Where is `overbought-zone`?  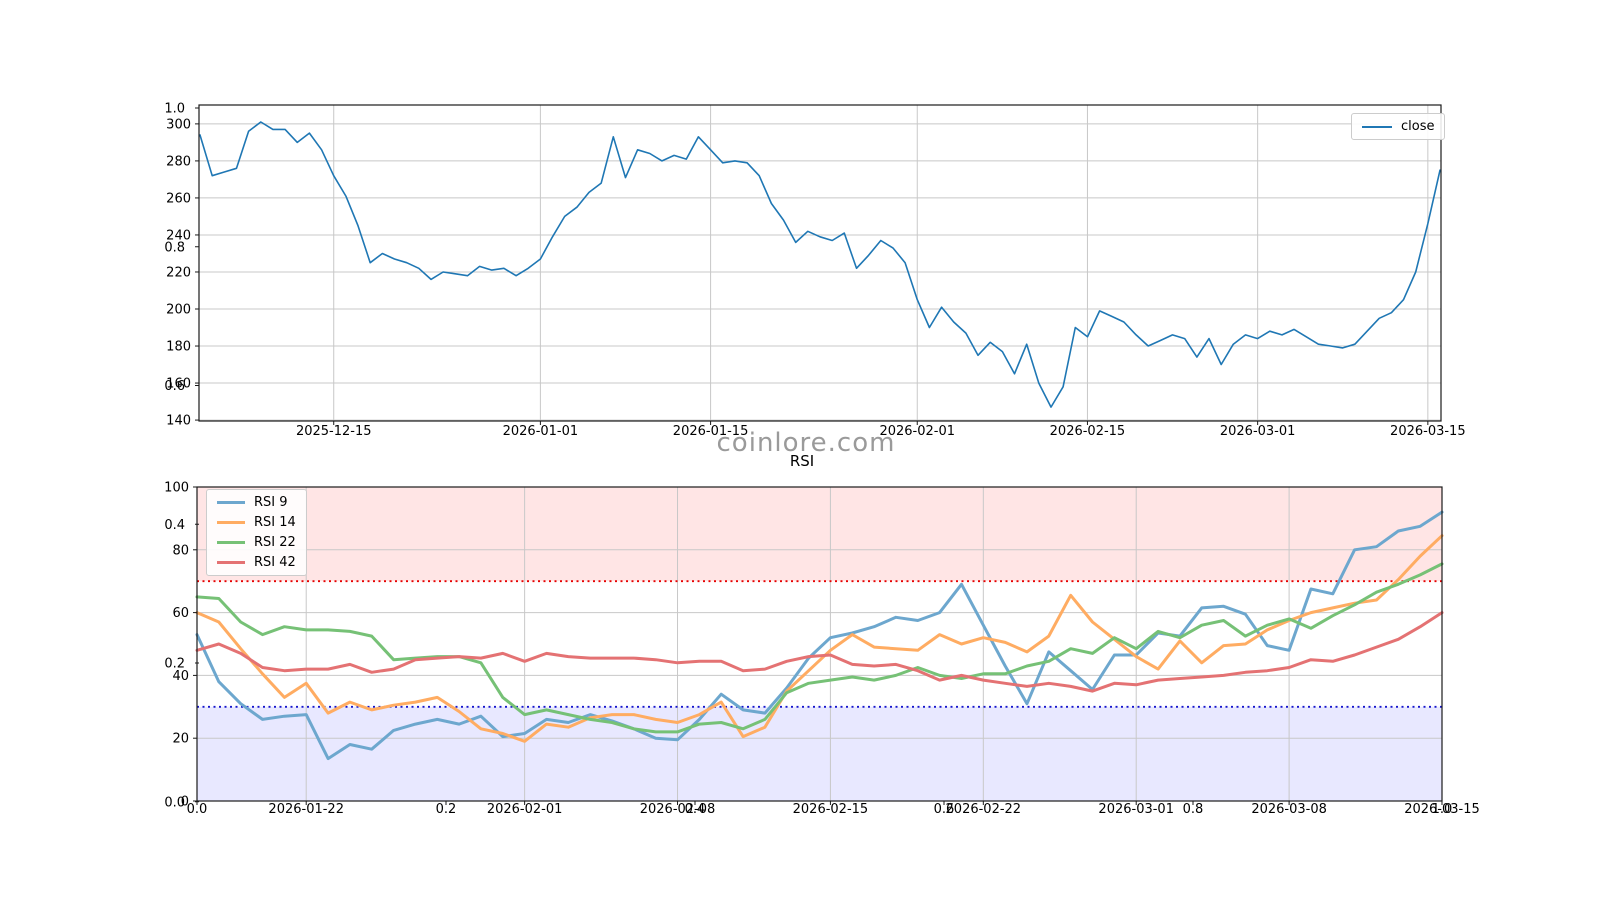
overbought-zone is located at coordinates (819, 534).